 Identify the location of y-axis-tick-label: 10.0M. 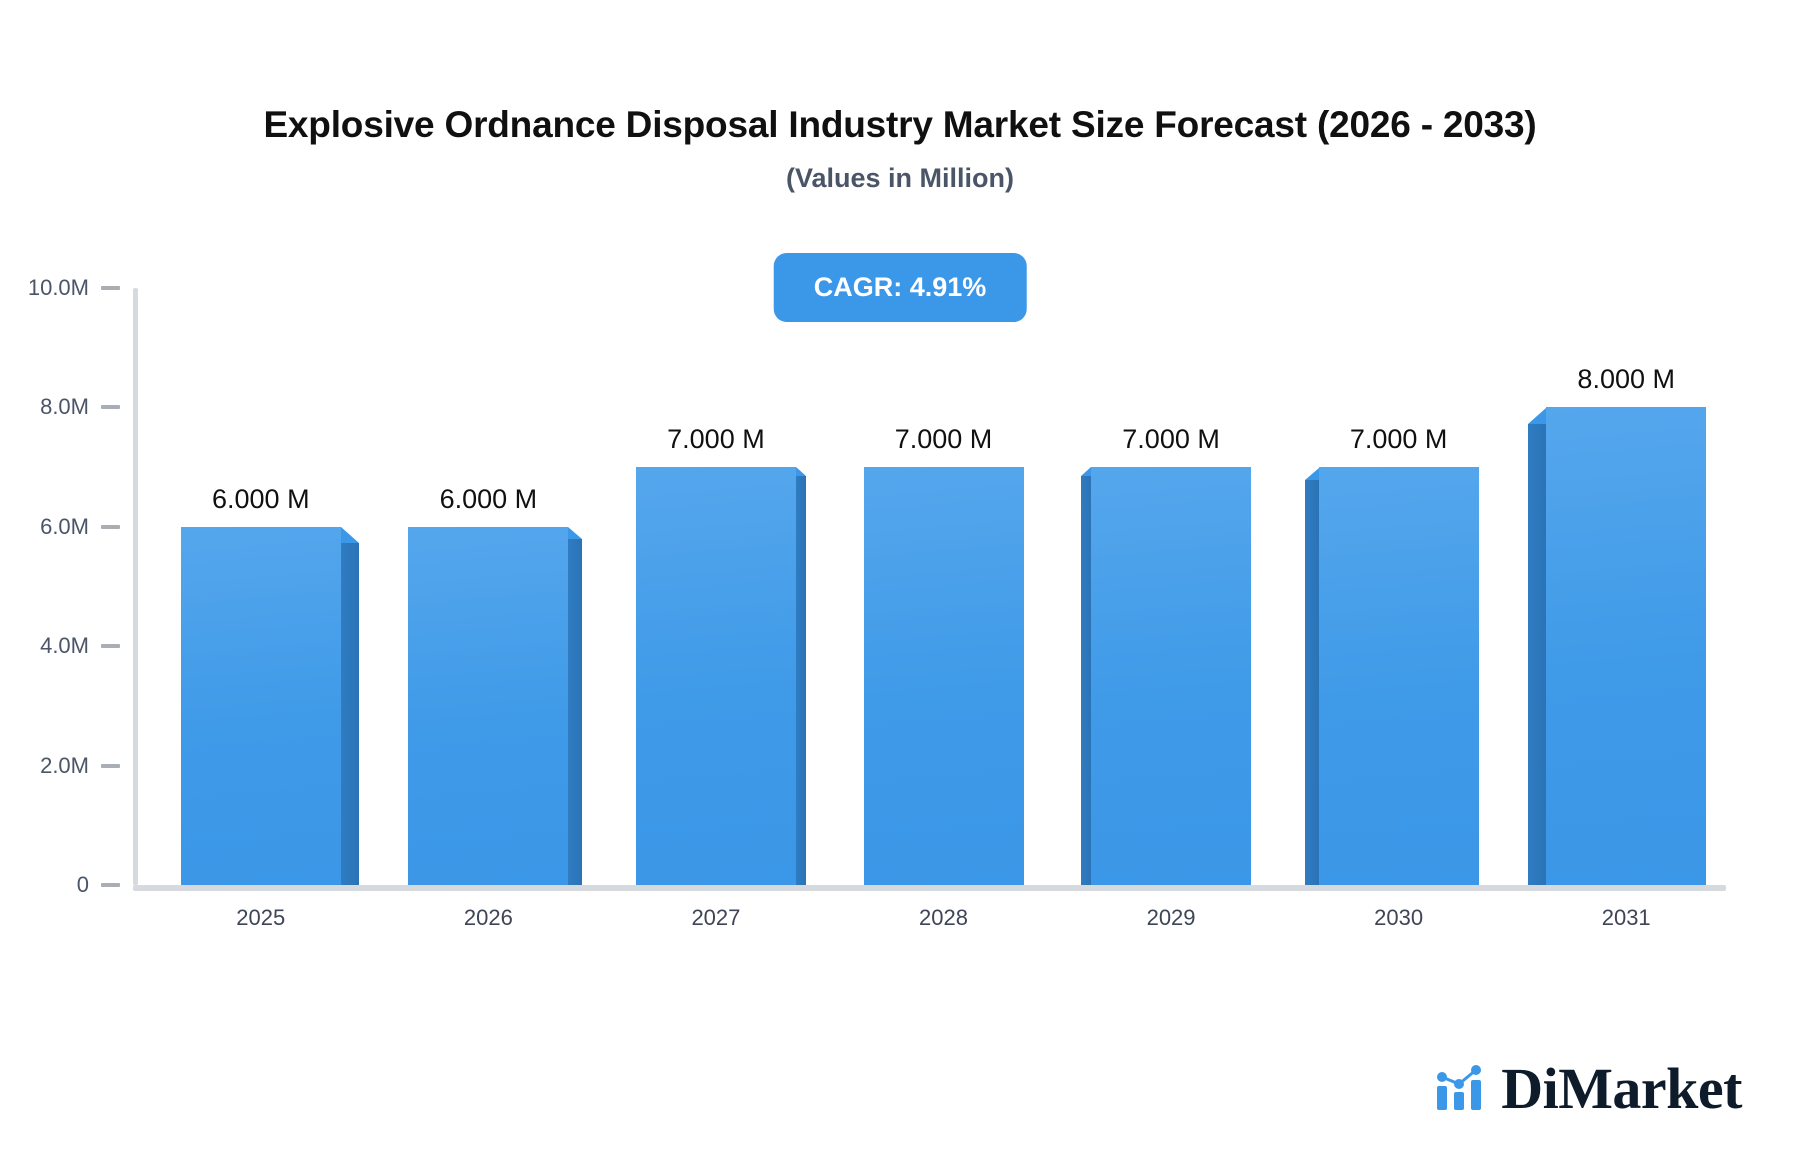
(58, 287).